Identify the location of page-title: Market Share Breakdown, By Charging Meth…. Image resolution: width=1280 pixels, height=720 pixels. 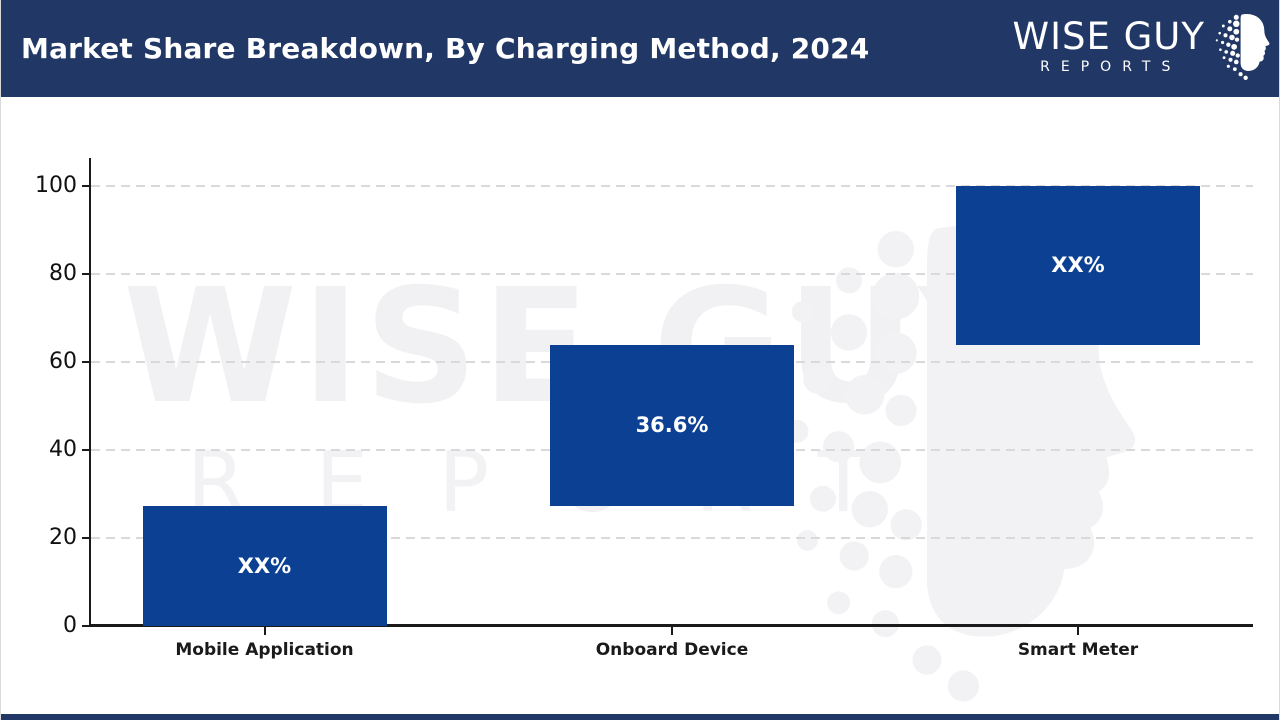
(445, 48).